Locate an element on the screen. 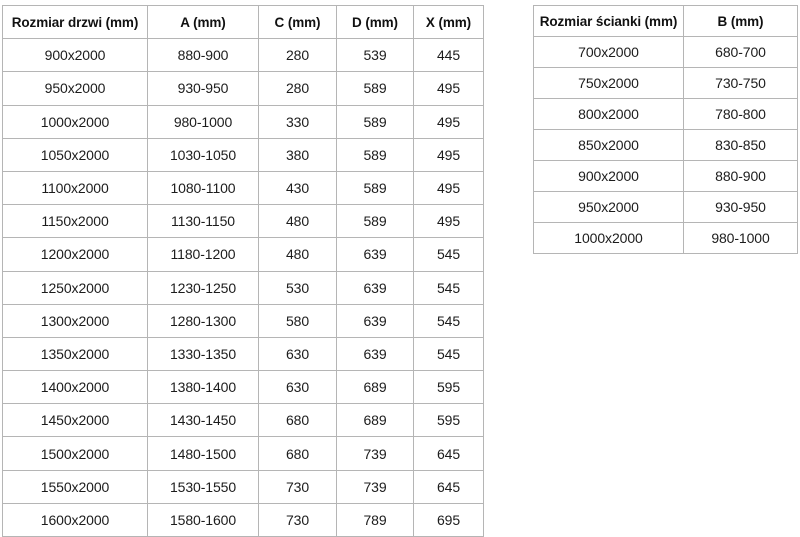 The width and height of the screenshot is (800, 537). cell-a: 1530-1550 is located at coordinates (203, 486).